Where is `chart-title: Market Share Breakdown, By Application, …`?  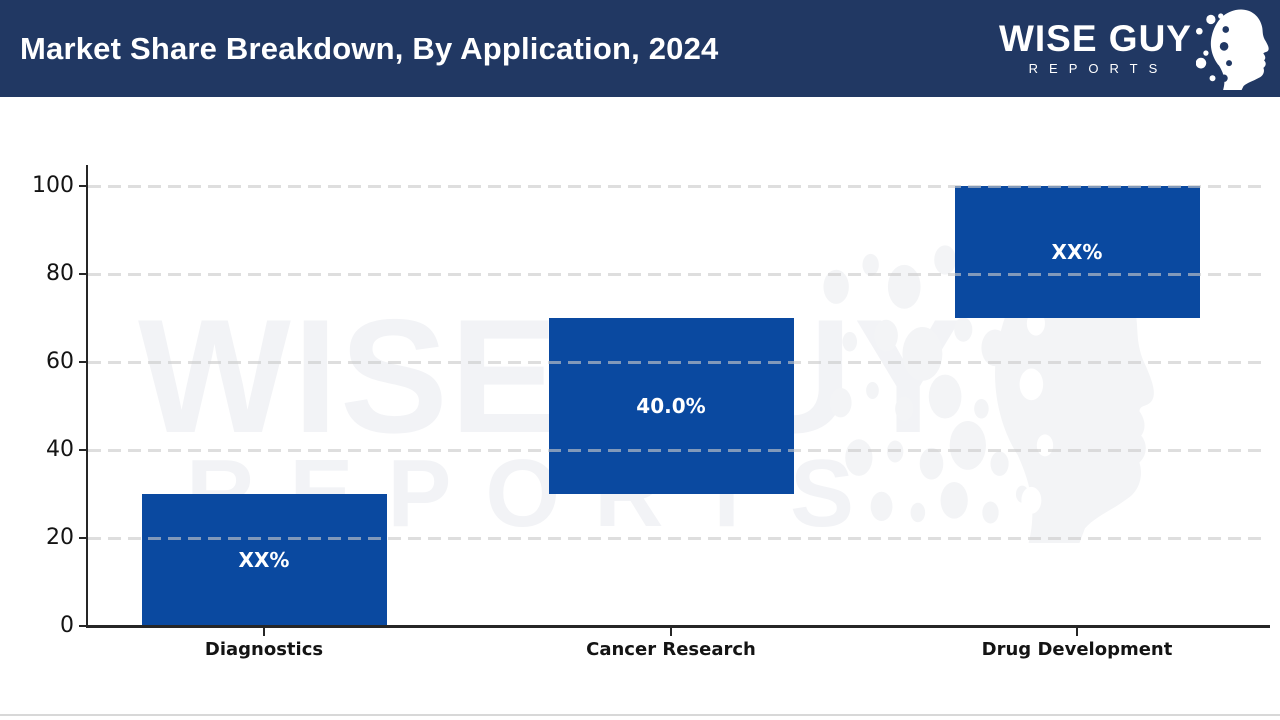
chart-title: Market Share Breakdown, By Application, … is located at coordinates (369, 48).